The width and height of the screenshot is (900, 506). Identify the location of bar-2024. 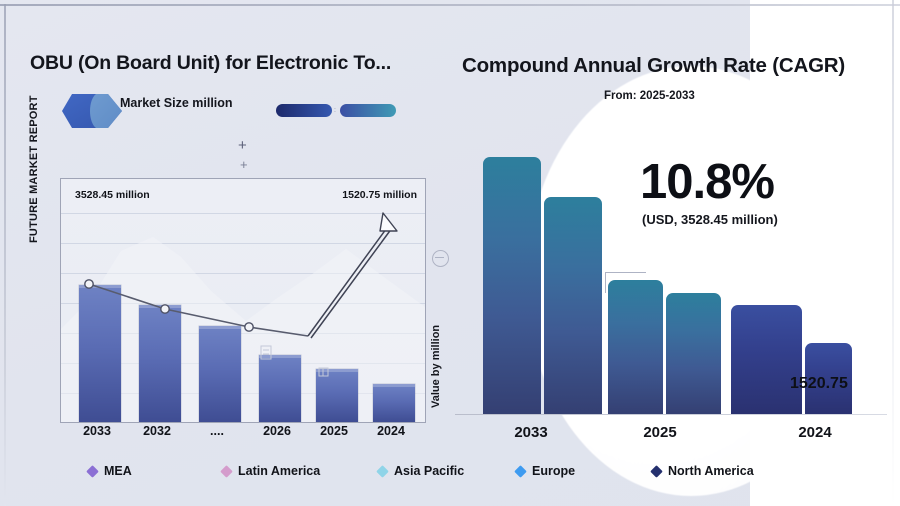
(394, 403).